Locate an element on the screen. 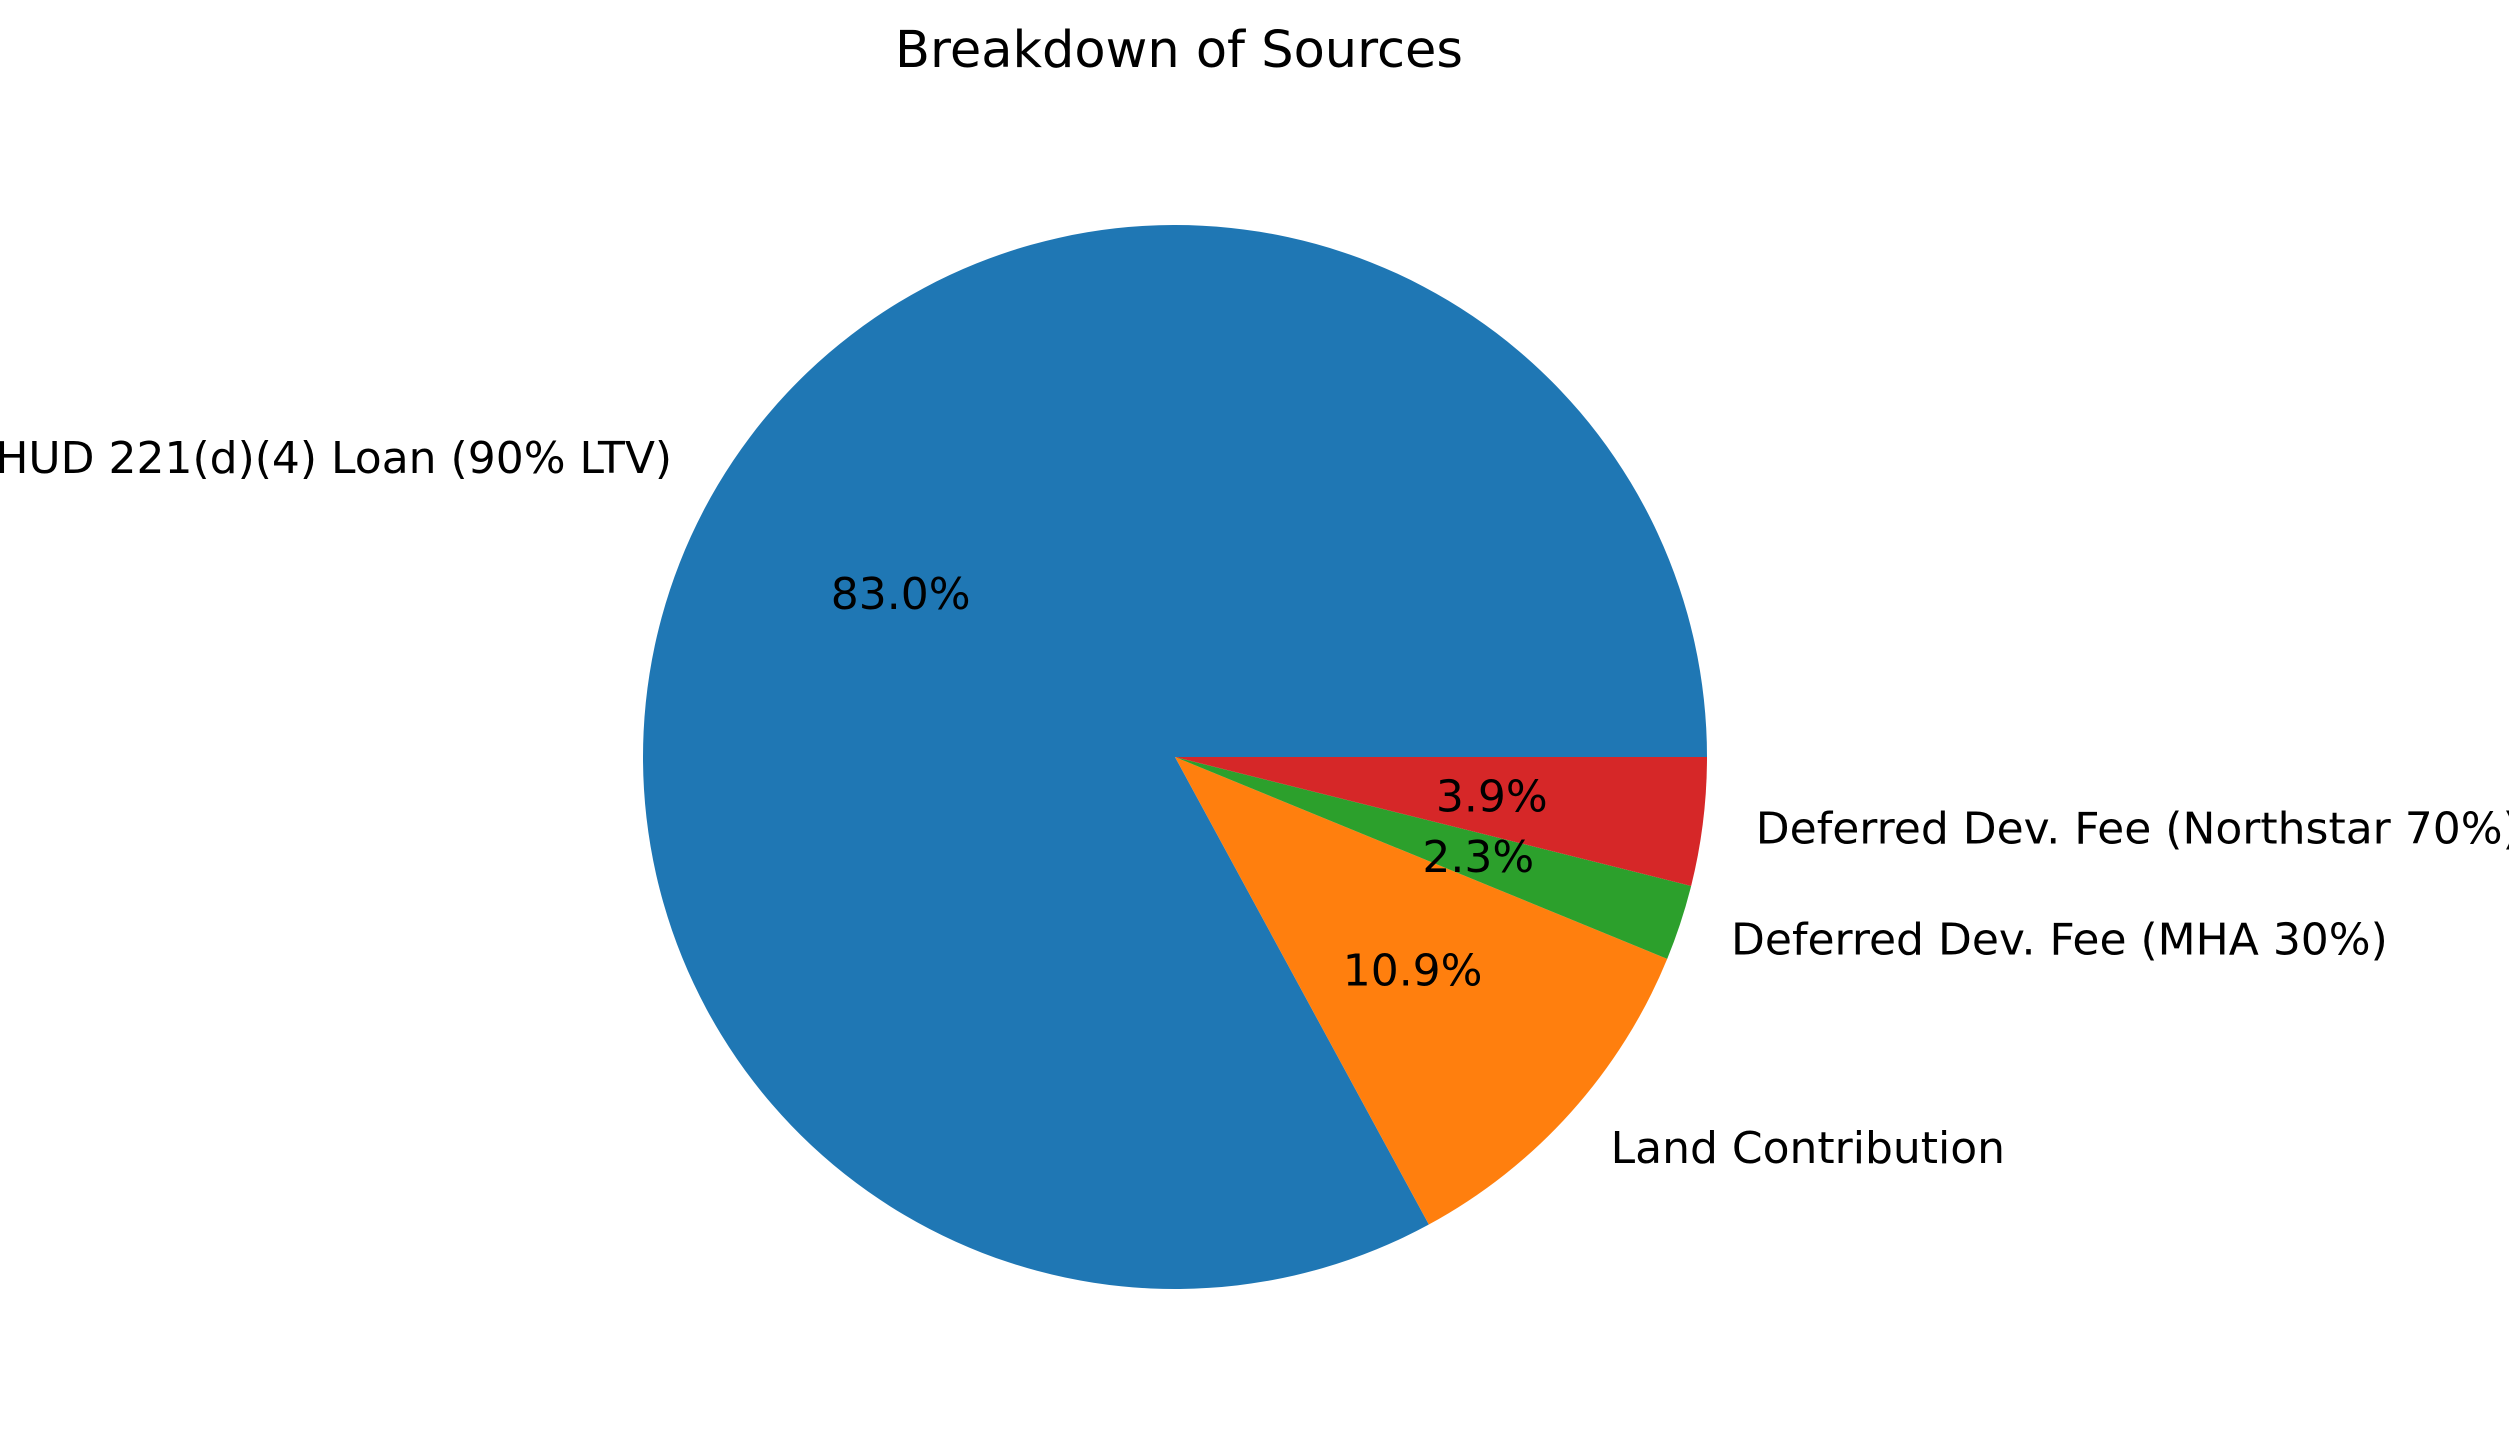  slice-label-deferred-dev-fee-mha-30: Deferred Dev. Fee (MHA 30%) is located at coordinates (2059, 939).